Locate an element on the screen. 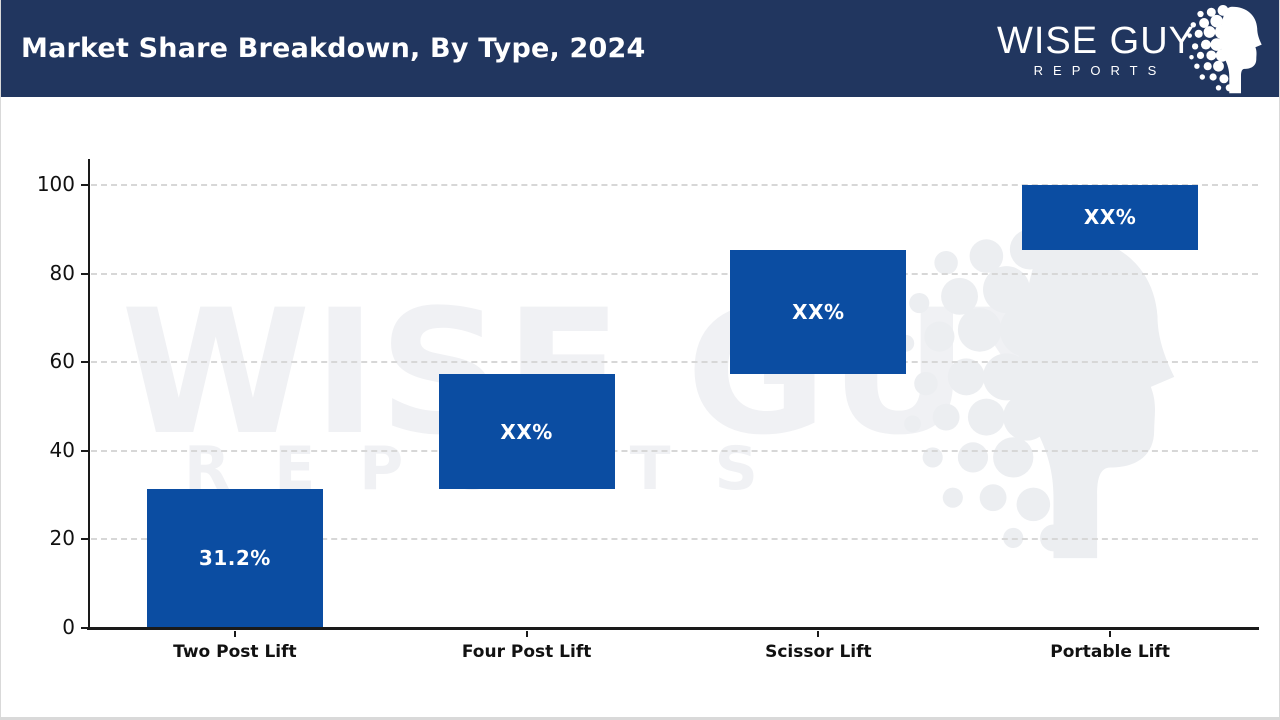 The width and height of the screenshot is (1280, 720). watermark-dotted-head-profile-icon is located at coordinates (1036, 394).